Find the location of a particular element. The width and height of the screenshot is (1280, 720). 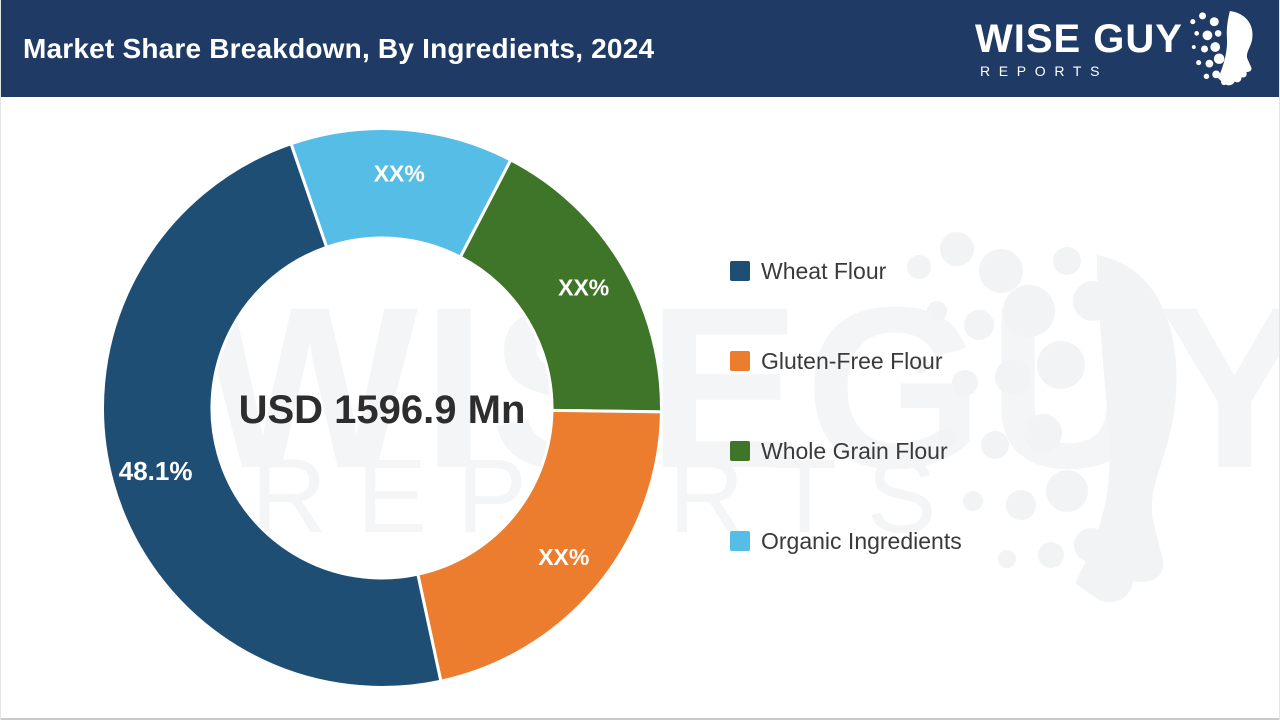

donut-segment-whole-grain-flour is located at coordinates (560, 286).